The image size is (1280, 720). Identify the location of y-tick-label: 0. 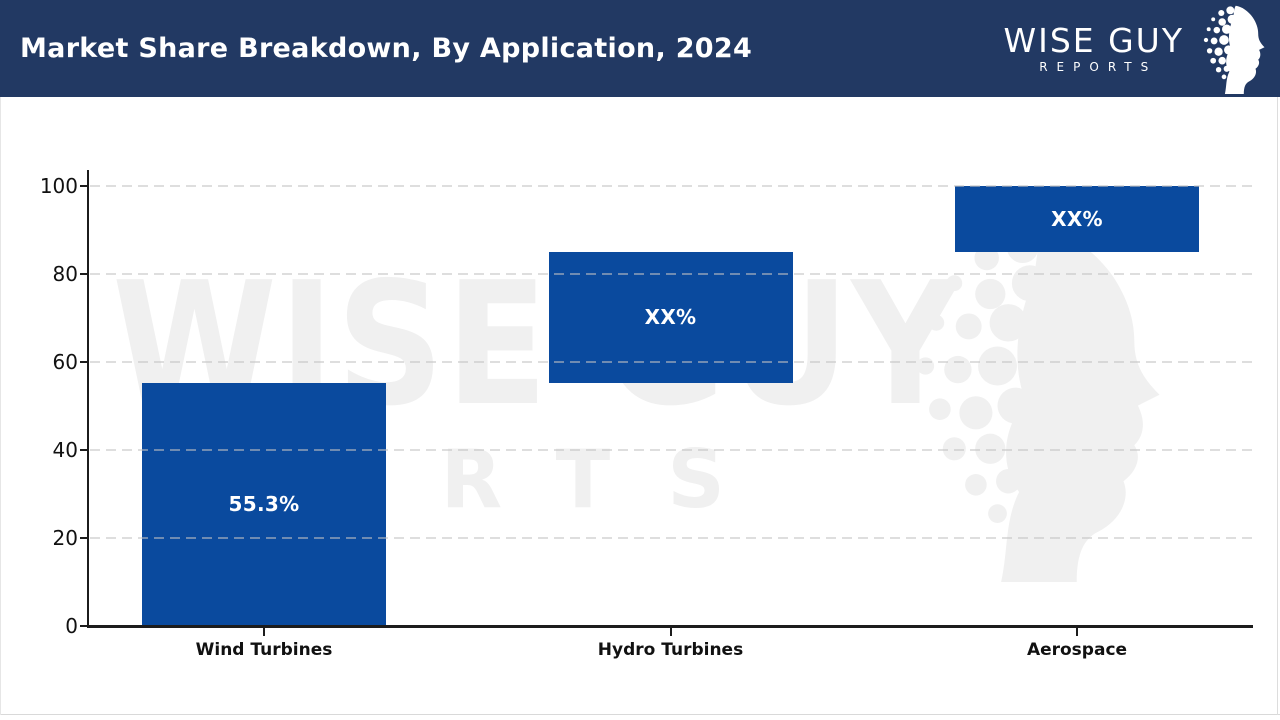
(71, 626).